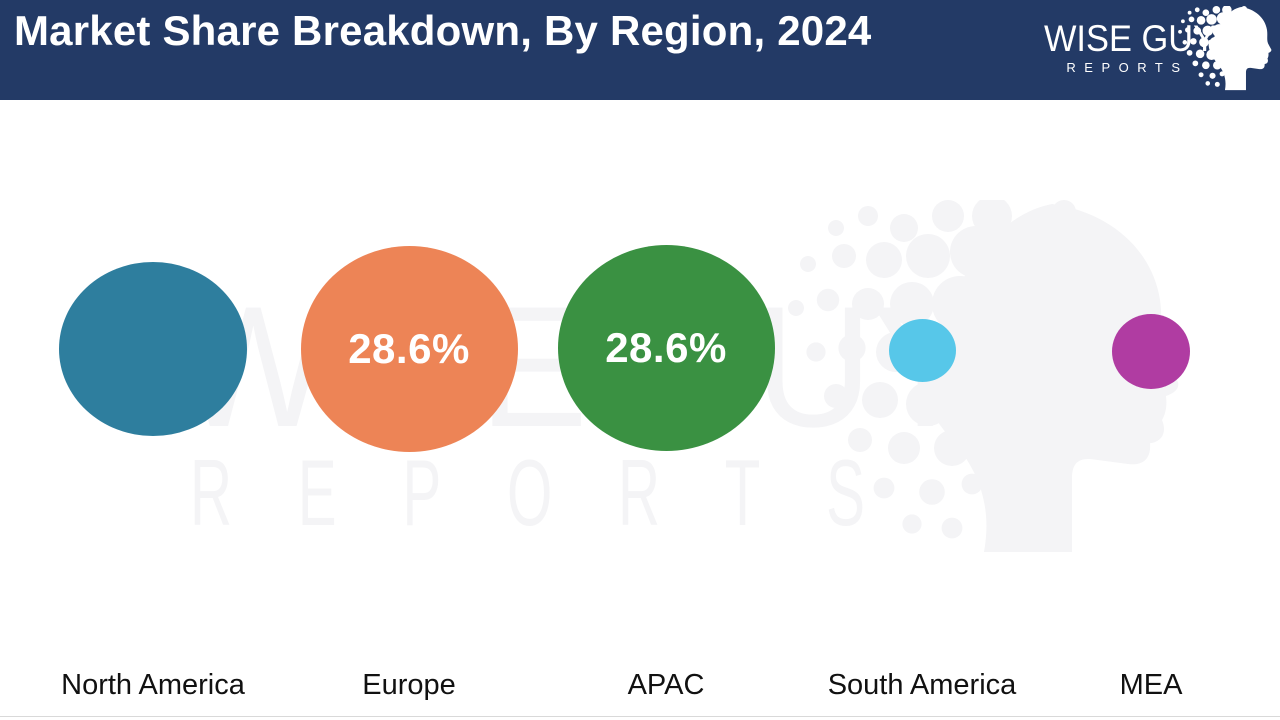 The image size is (1280, 720). Describe the element at coordinates (443, 30) in the screenshot. I see `chart-title: Market Share Breakdown, By Region, 2024` at that location.